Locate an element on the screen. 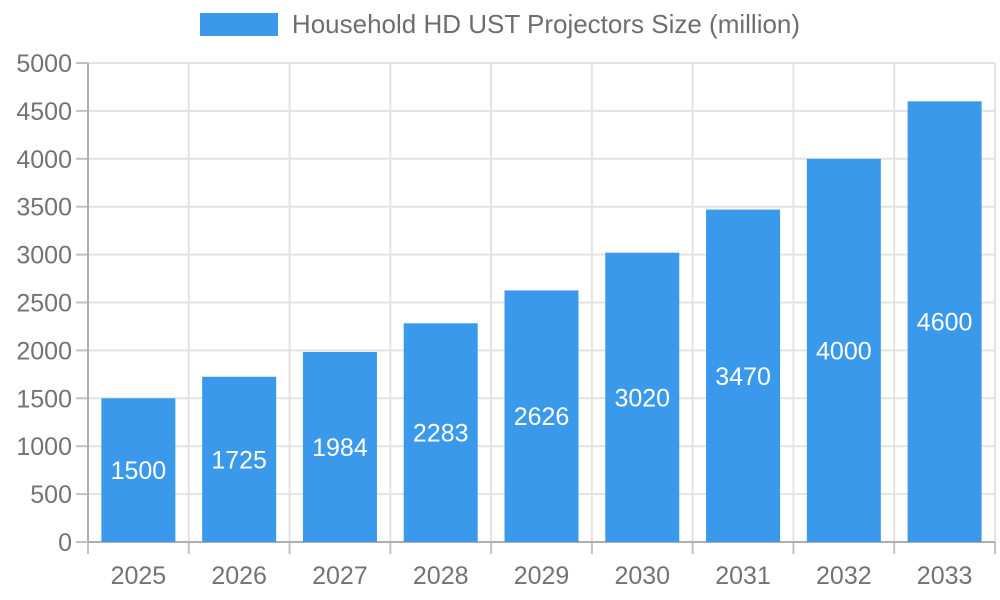 Image resolution: width=1000 pixels, height=600 pixels. bar-2025 is located at coordinates (138, 470).